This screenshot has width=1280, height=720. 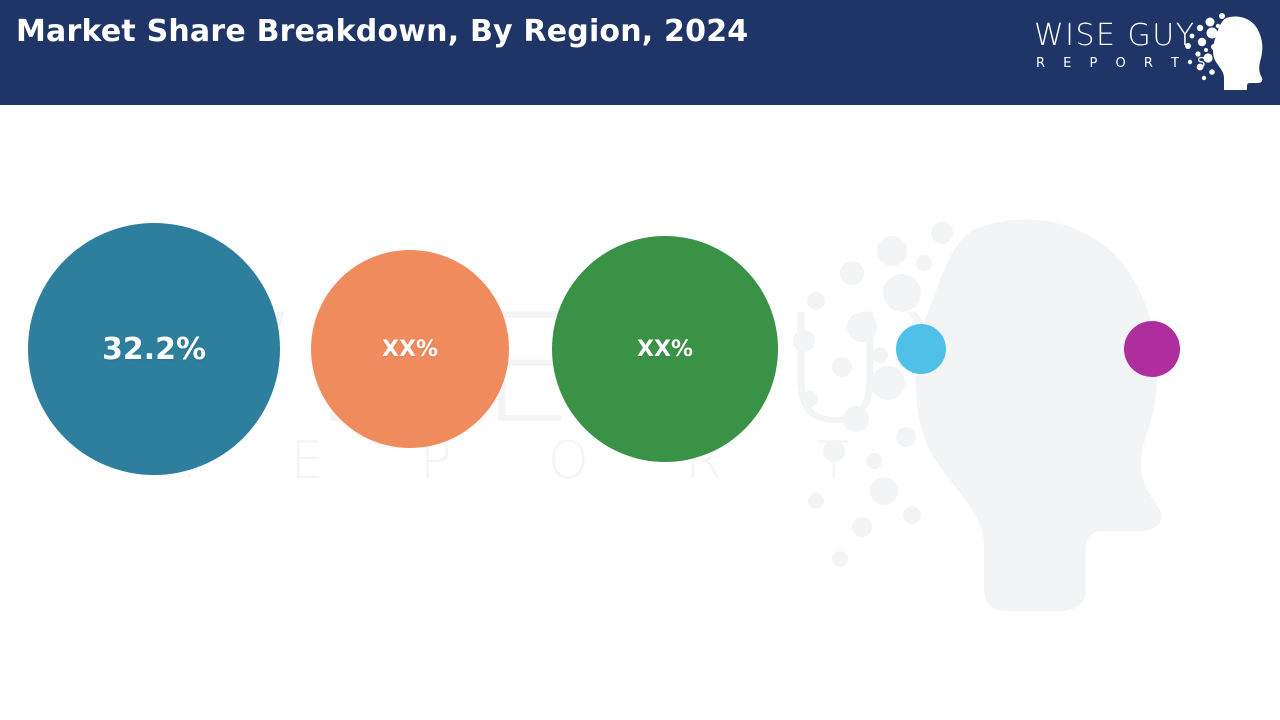 I want to click on bubble-value-label: 32.2%, so click(x=154, y=349).